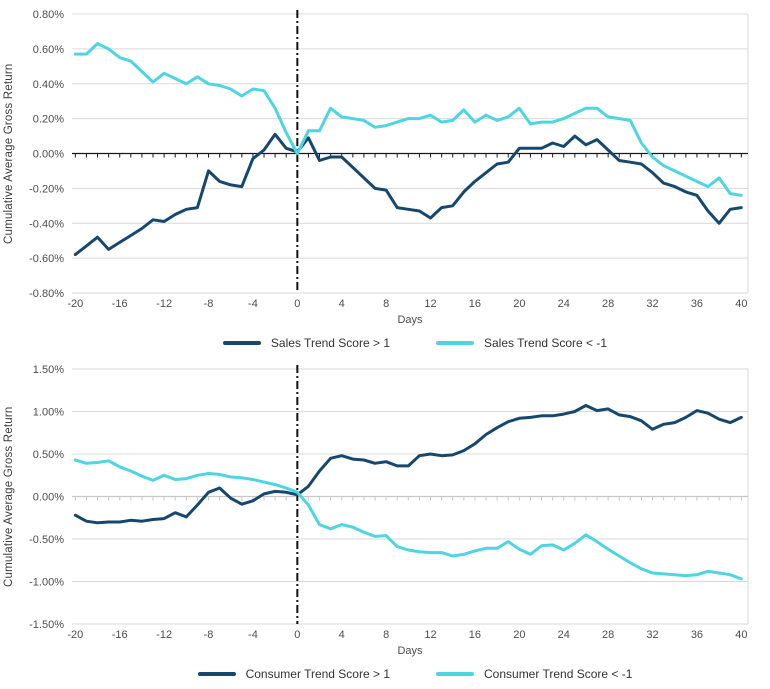  Describe the element at coordinates (410, 320) in the screenshot. I see `x-axis-title-sales: Days` at that location.